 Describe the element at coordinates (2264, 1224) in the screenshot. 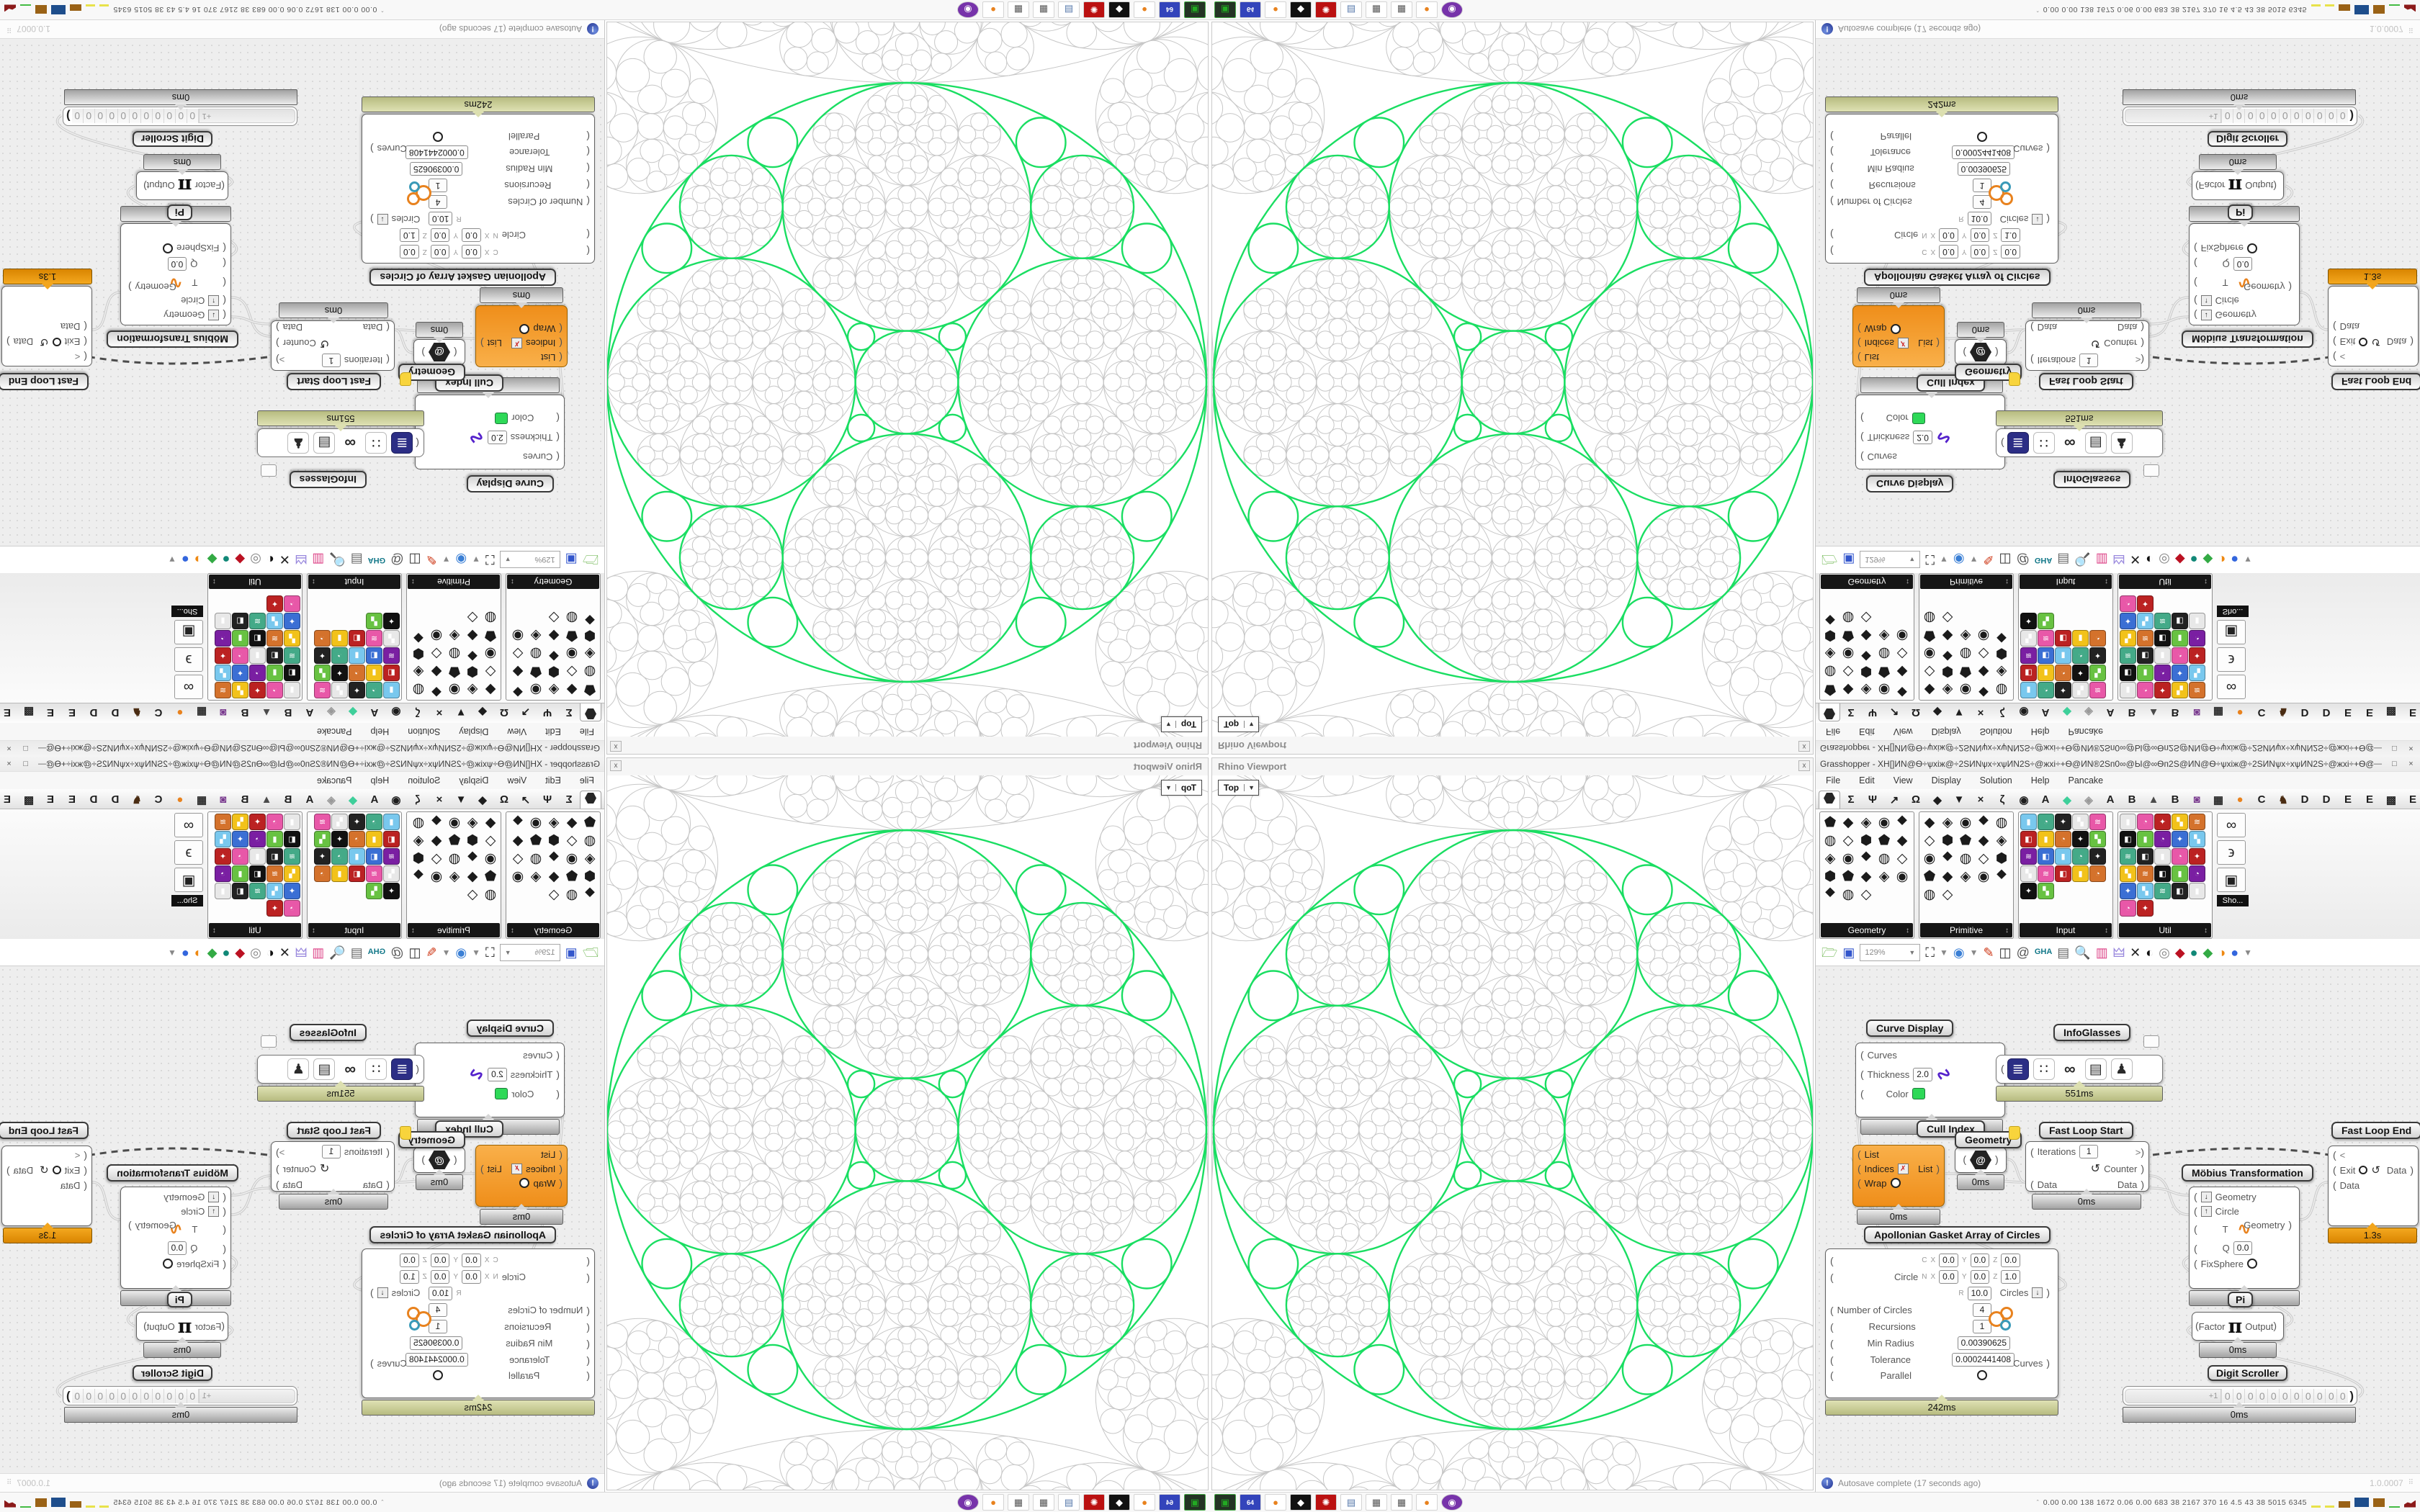

I see `geometry-output: Geometry` at that location.